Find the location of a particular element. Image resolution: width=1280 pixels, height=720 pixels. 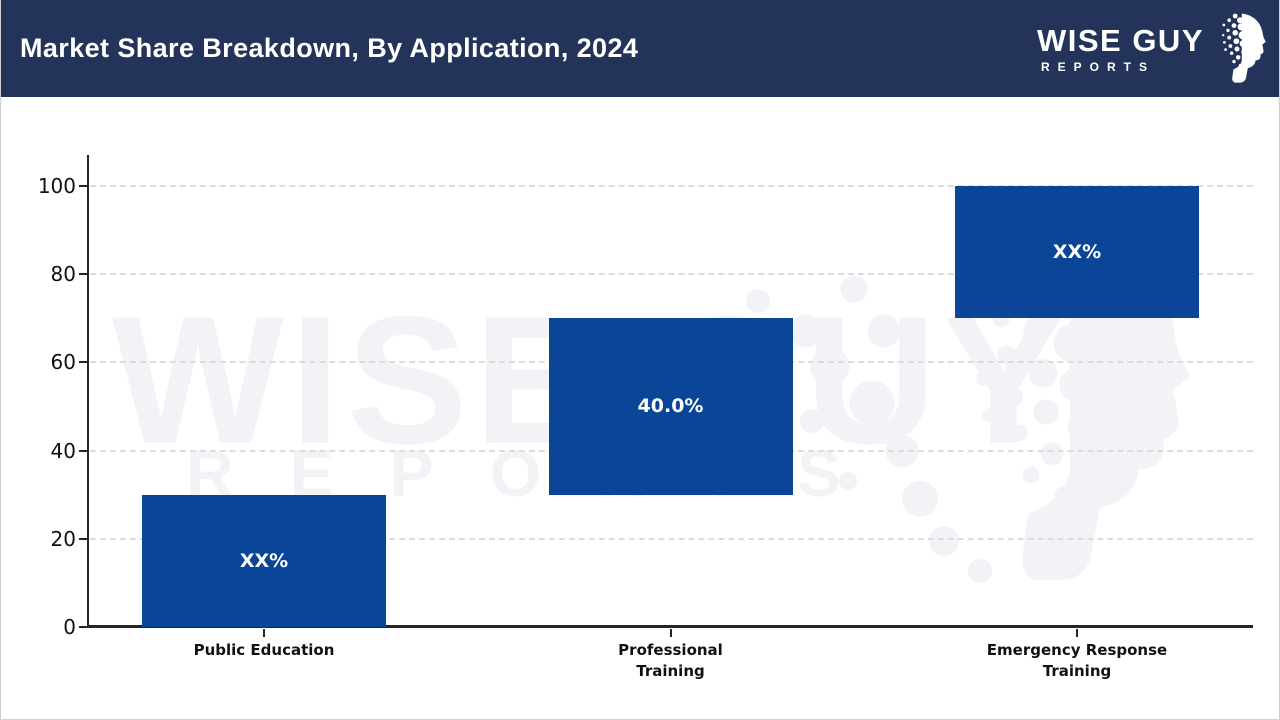

x-category-label: Public Education is located at coordinates (264, 650).